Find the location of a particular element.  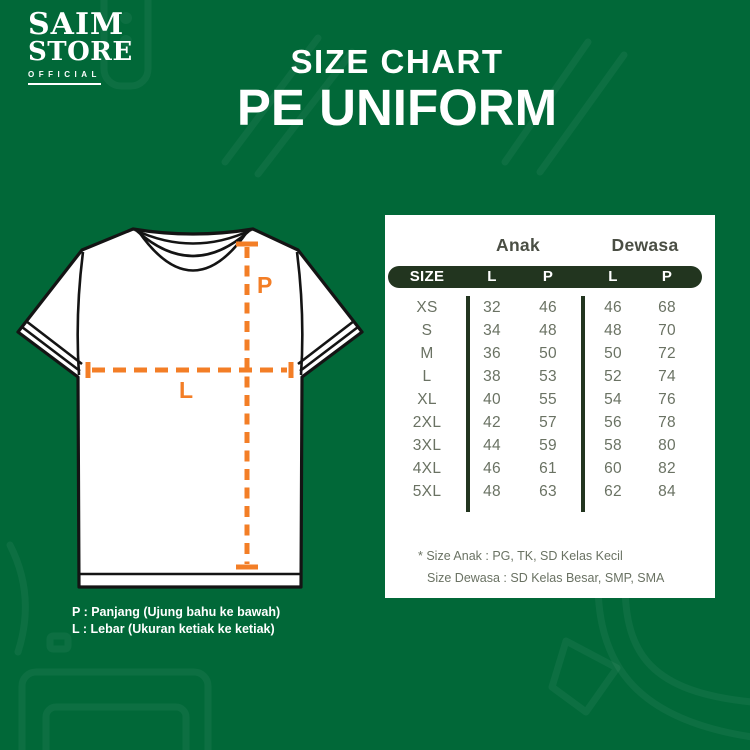

table-row: 5XL 48 63 62 84 is located at coordinates (550, 491).